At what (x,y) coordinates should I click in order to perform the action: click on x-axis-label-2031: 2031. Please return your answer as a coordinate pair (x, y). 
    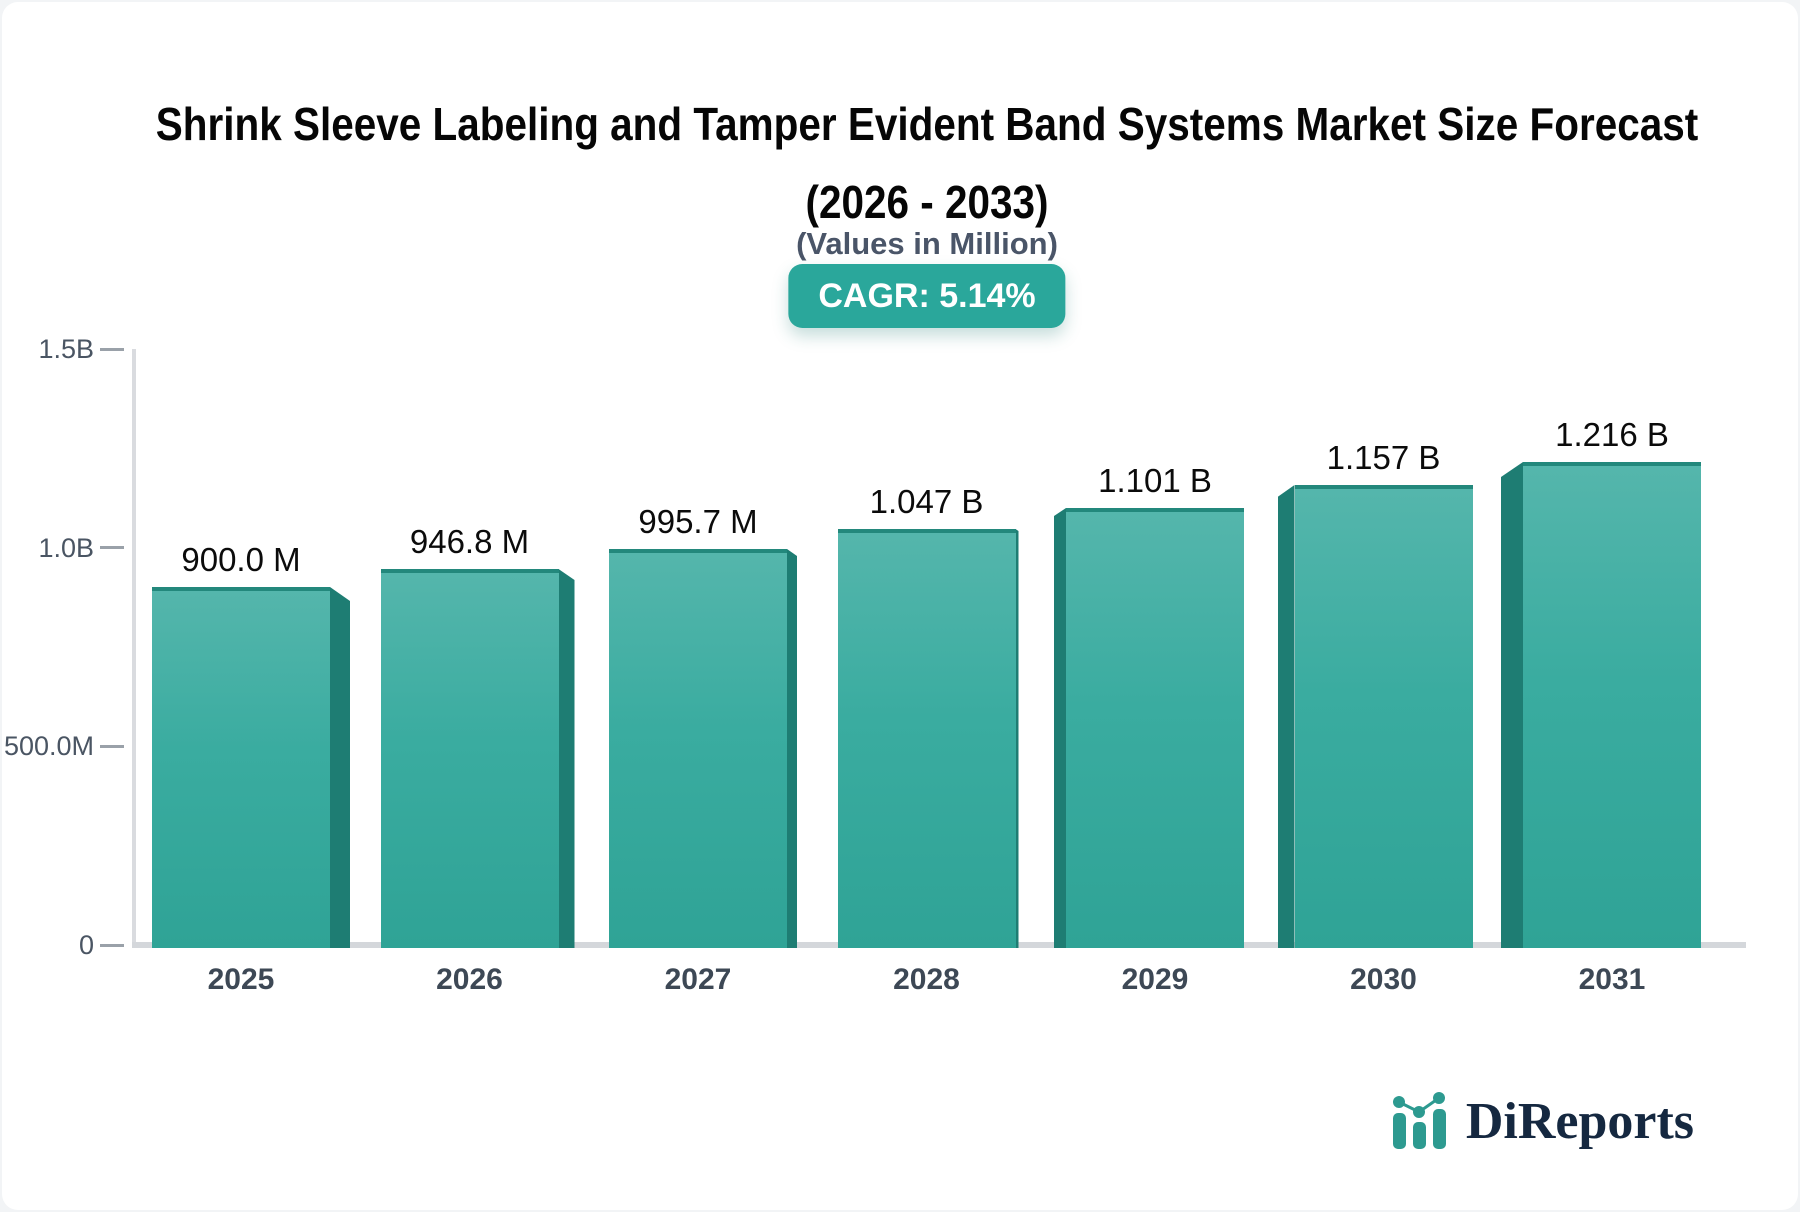
    Looking at the image, I should click on (1612, 979).